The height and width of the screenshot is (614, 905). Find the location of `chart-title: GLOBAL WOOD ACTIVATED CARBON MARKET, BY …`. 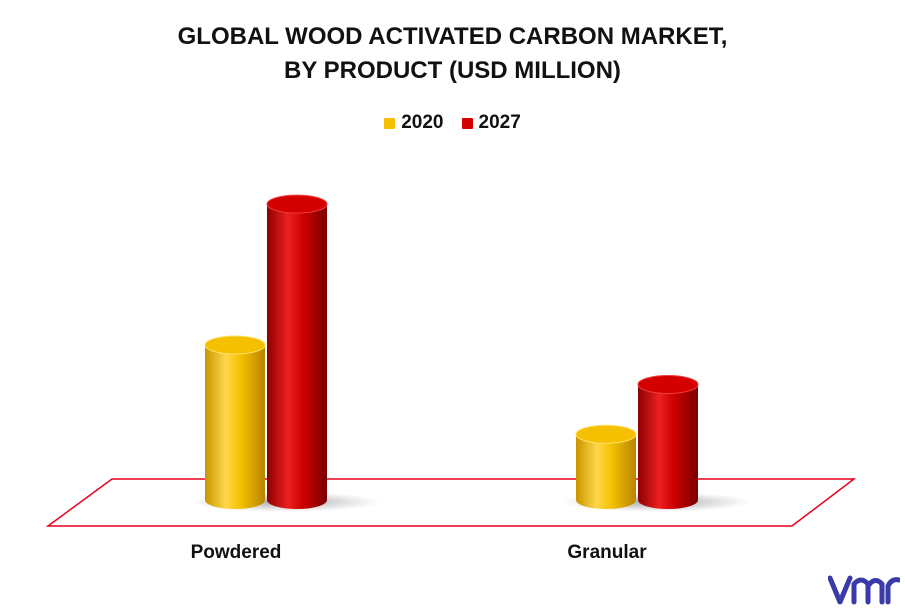

chart-title: GLOBAL WOOD ACTIVATED CARBON MARKET, BY … is located at coordinates (452, 54).